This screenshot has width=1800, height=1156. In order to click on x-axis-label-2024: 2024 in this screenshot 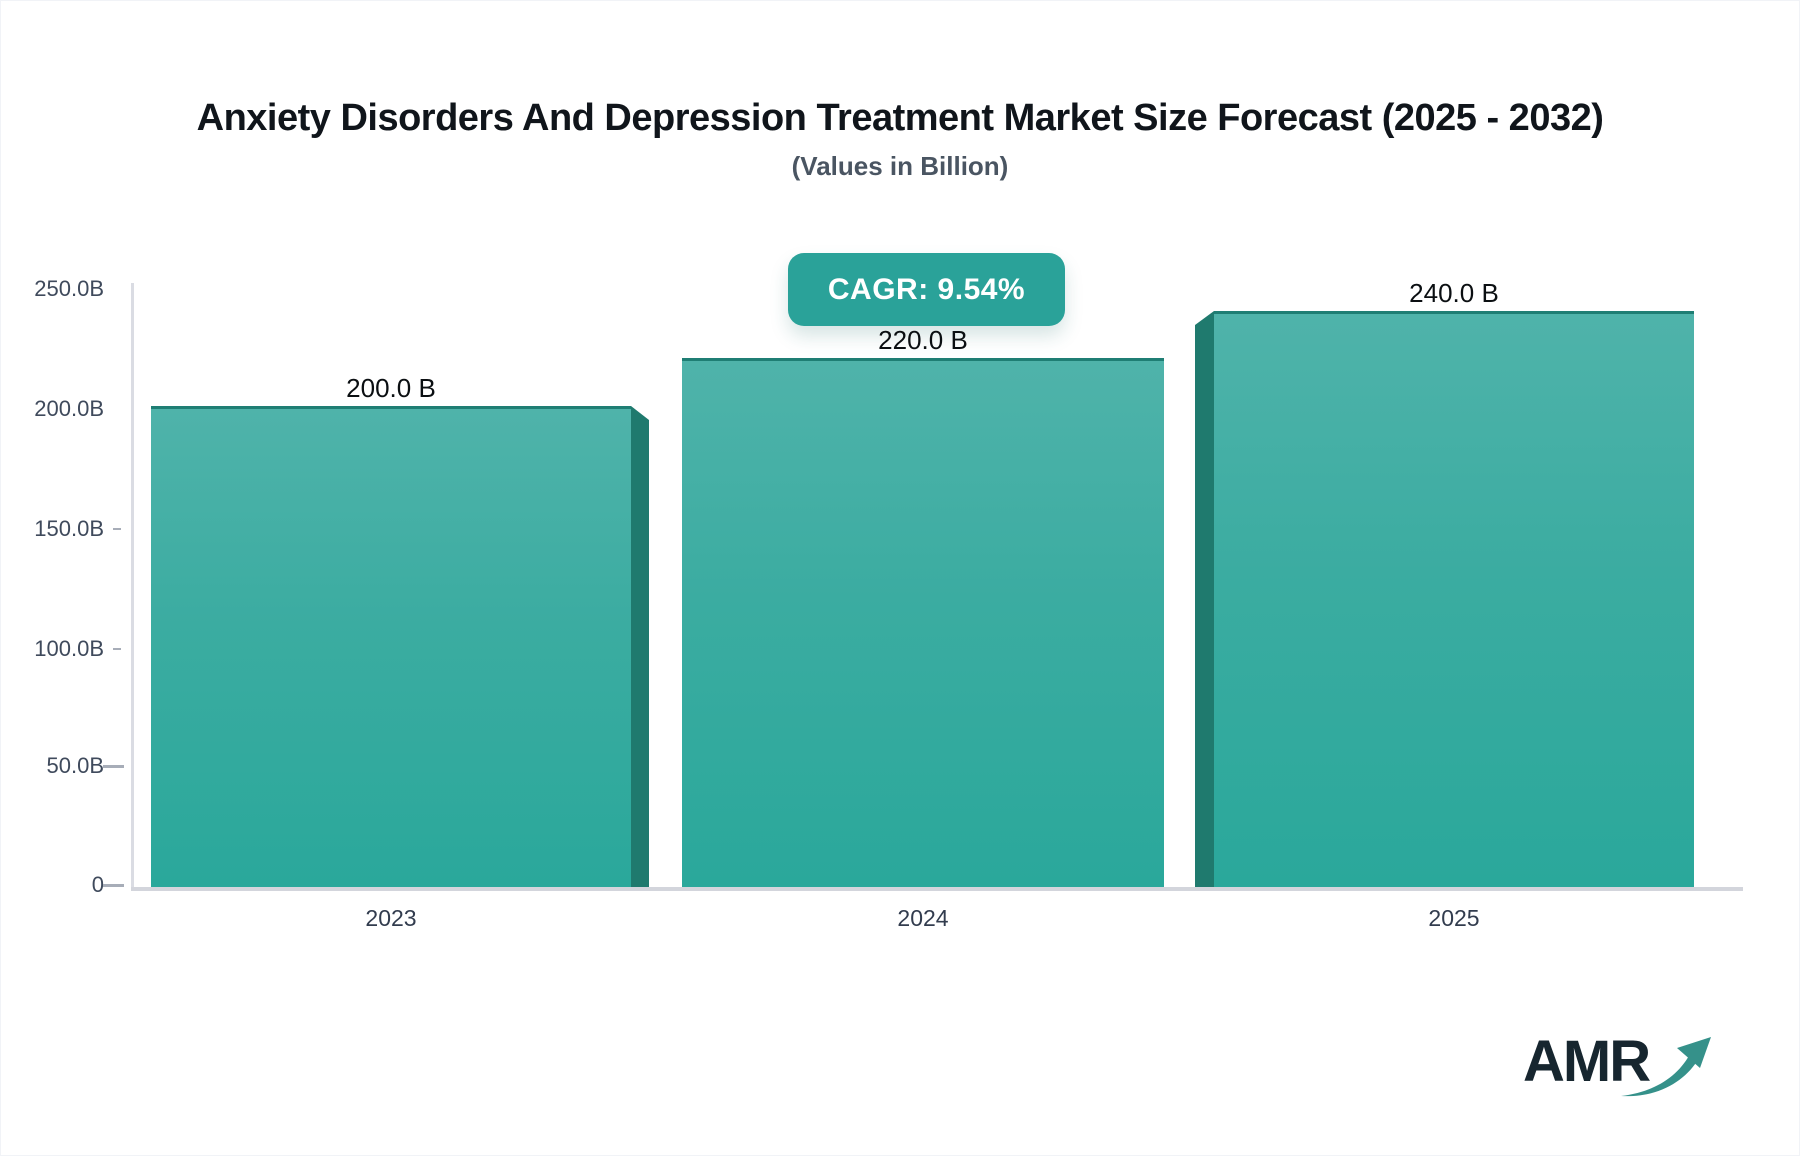, I will do `click(923, 918)`.